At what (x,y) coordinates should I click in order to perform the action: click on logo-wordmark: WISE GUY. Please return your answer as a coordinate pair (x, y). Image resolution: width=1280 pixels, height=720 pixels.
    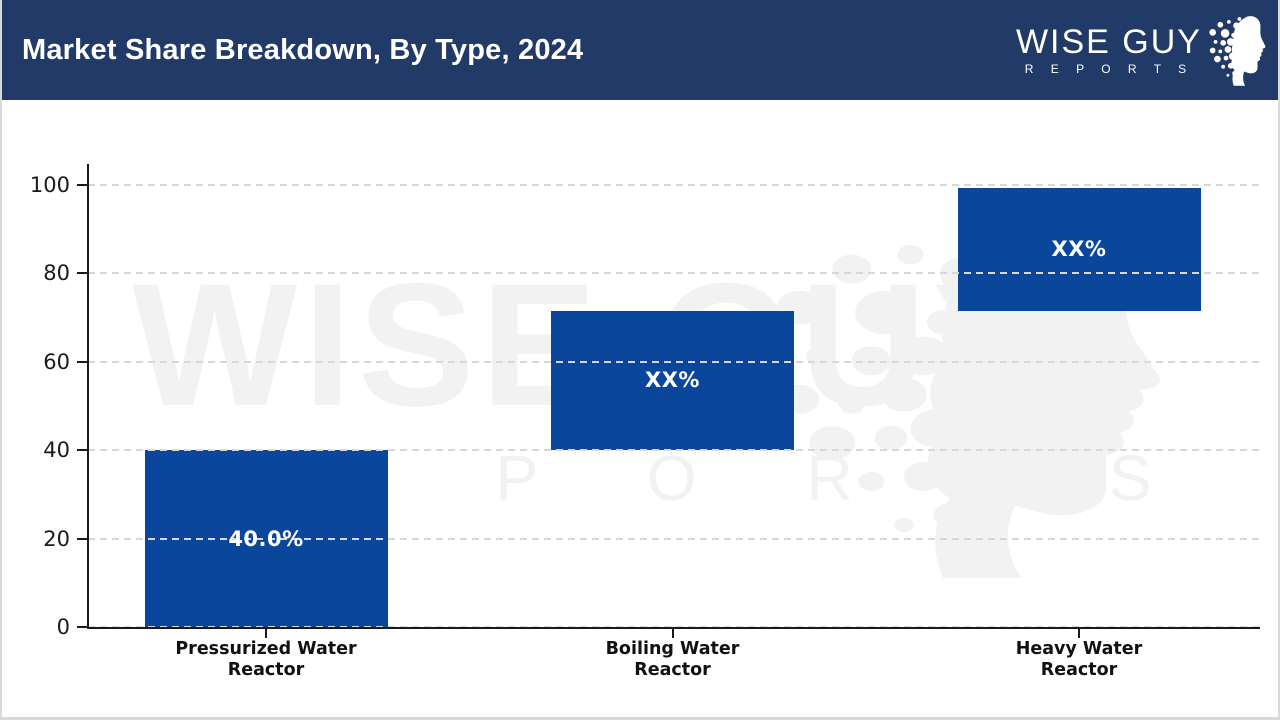
    Looking at the image, I should click on (1108, 41).